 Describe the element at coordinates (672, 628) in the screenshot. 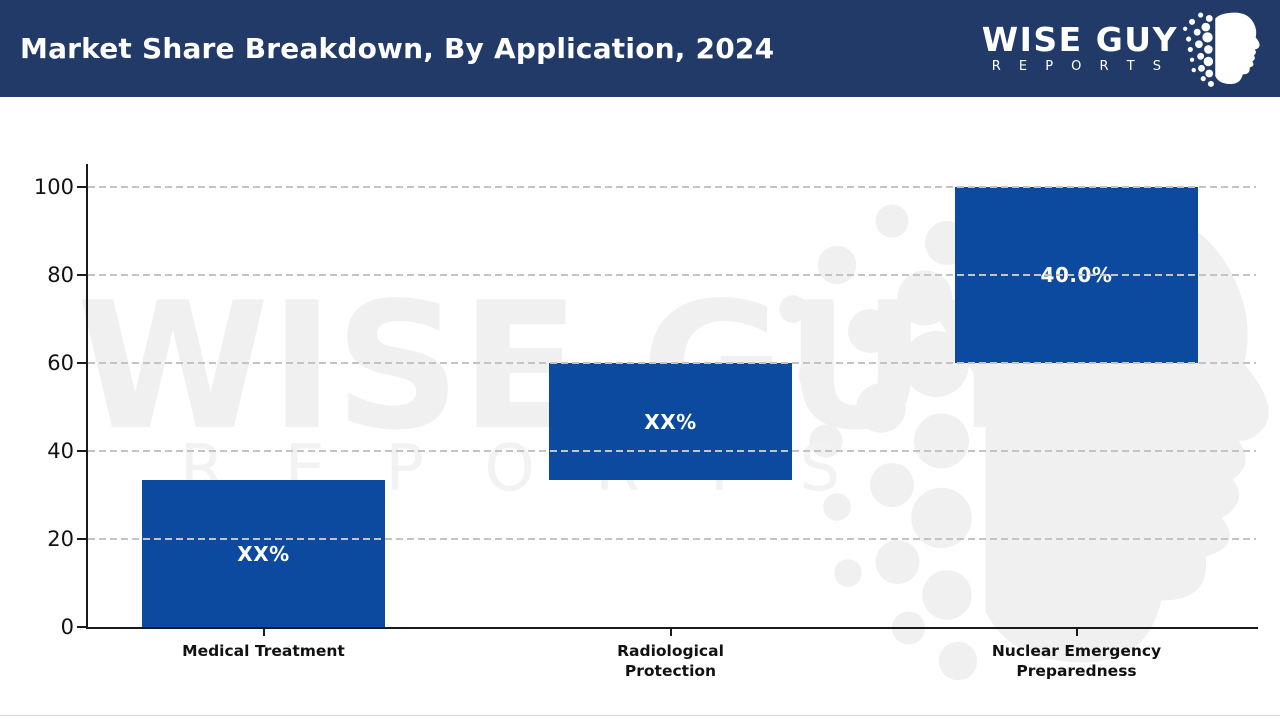

I see `x-axis-line` at that location.